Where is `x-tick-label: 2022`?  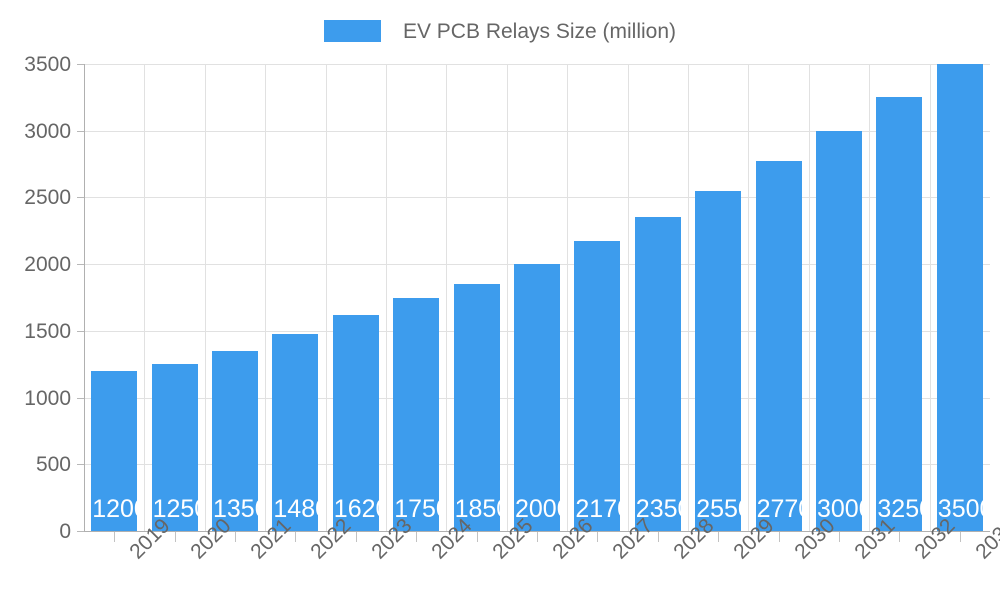 x-tick-label: 2022 is located at coordinates (331, 539).